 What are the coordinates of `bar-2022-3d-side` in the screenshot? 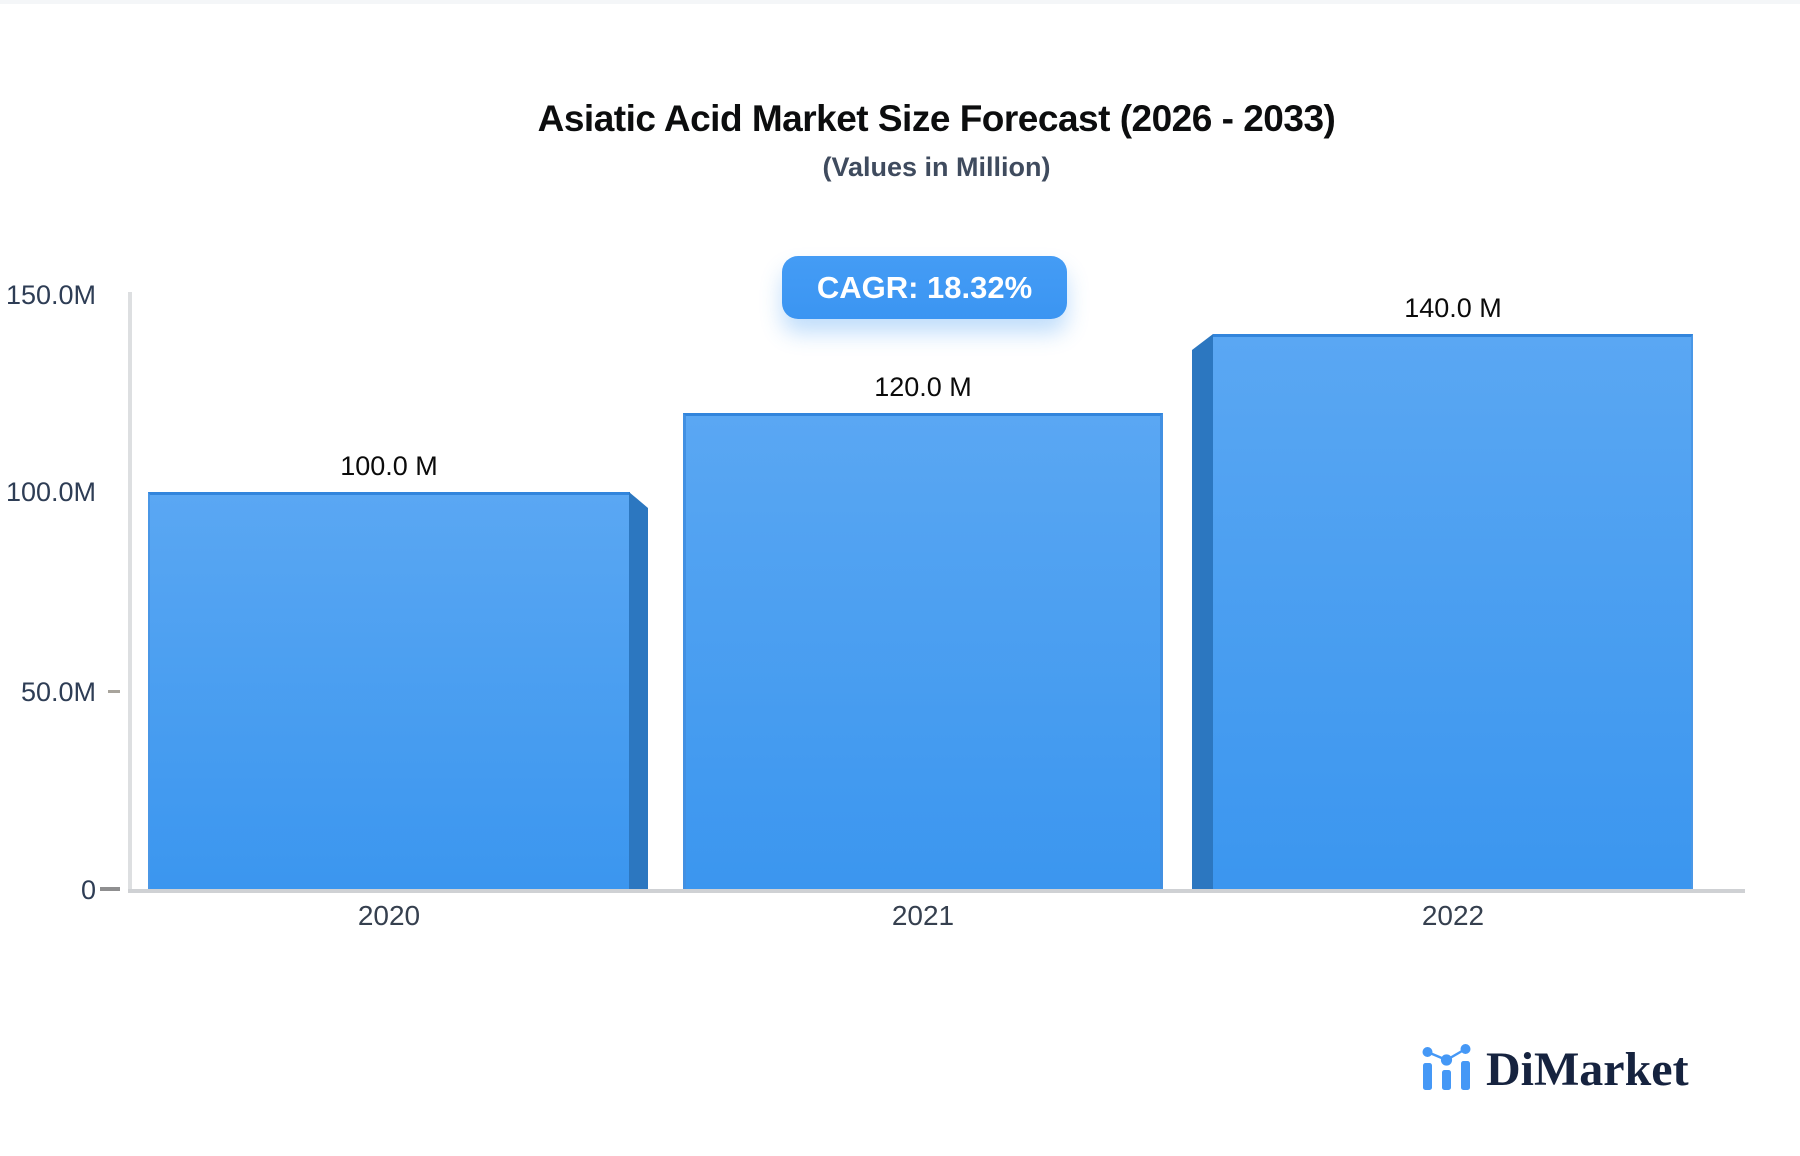 It's located at (1202, 611).